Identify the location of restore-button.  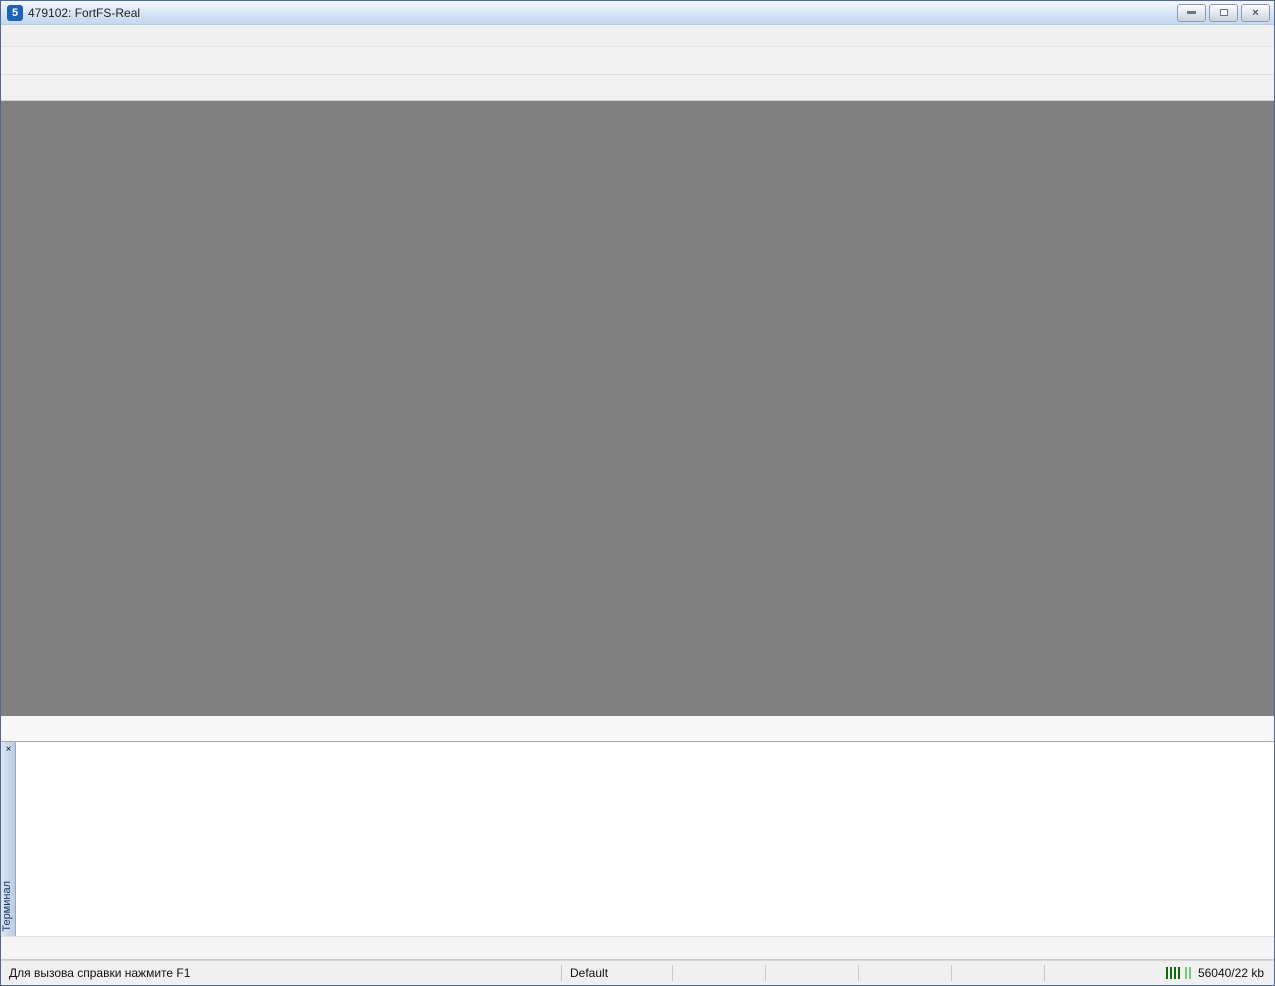
(1223, 12).